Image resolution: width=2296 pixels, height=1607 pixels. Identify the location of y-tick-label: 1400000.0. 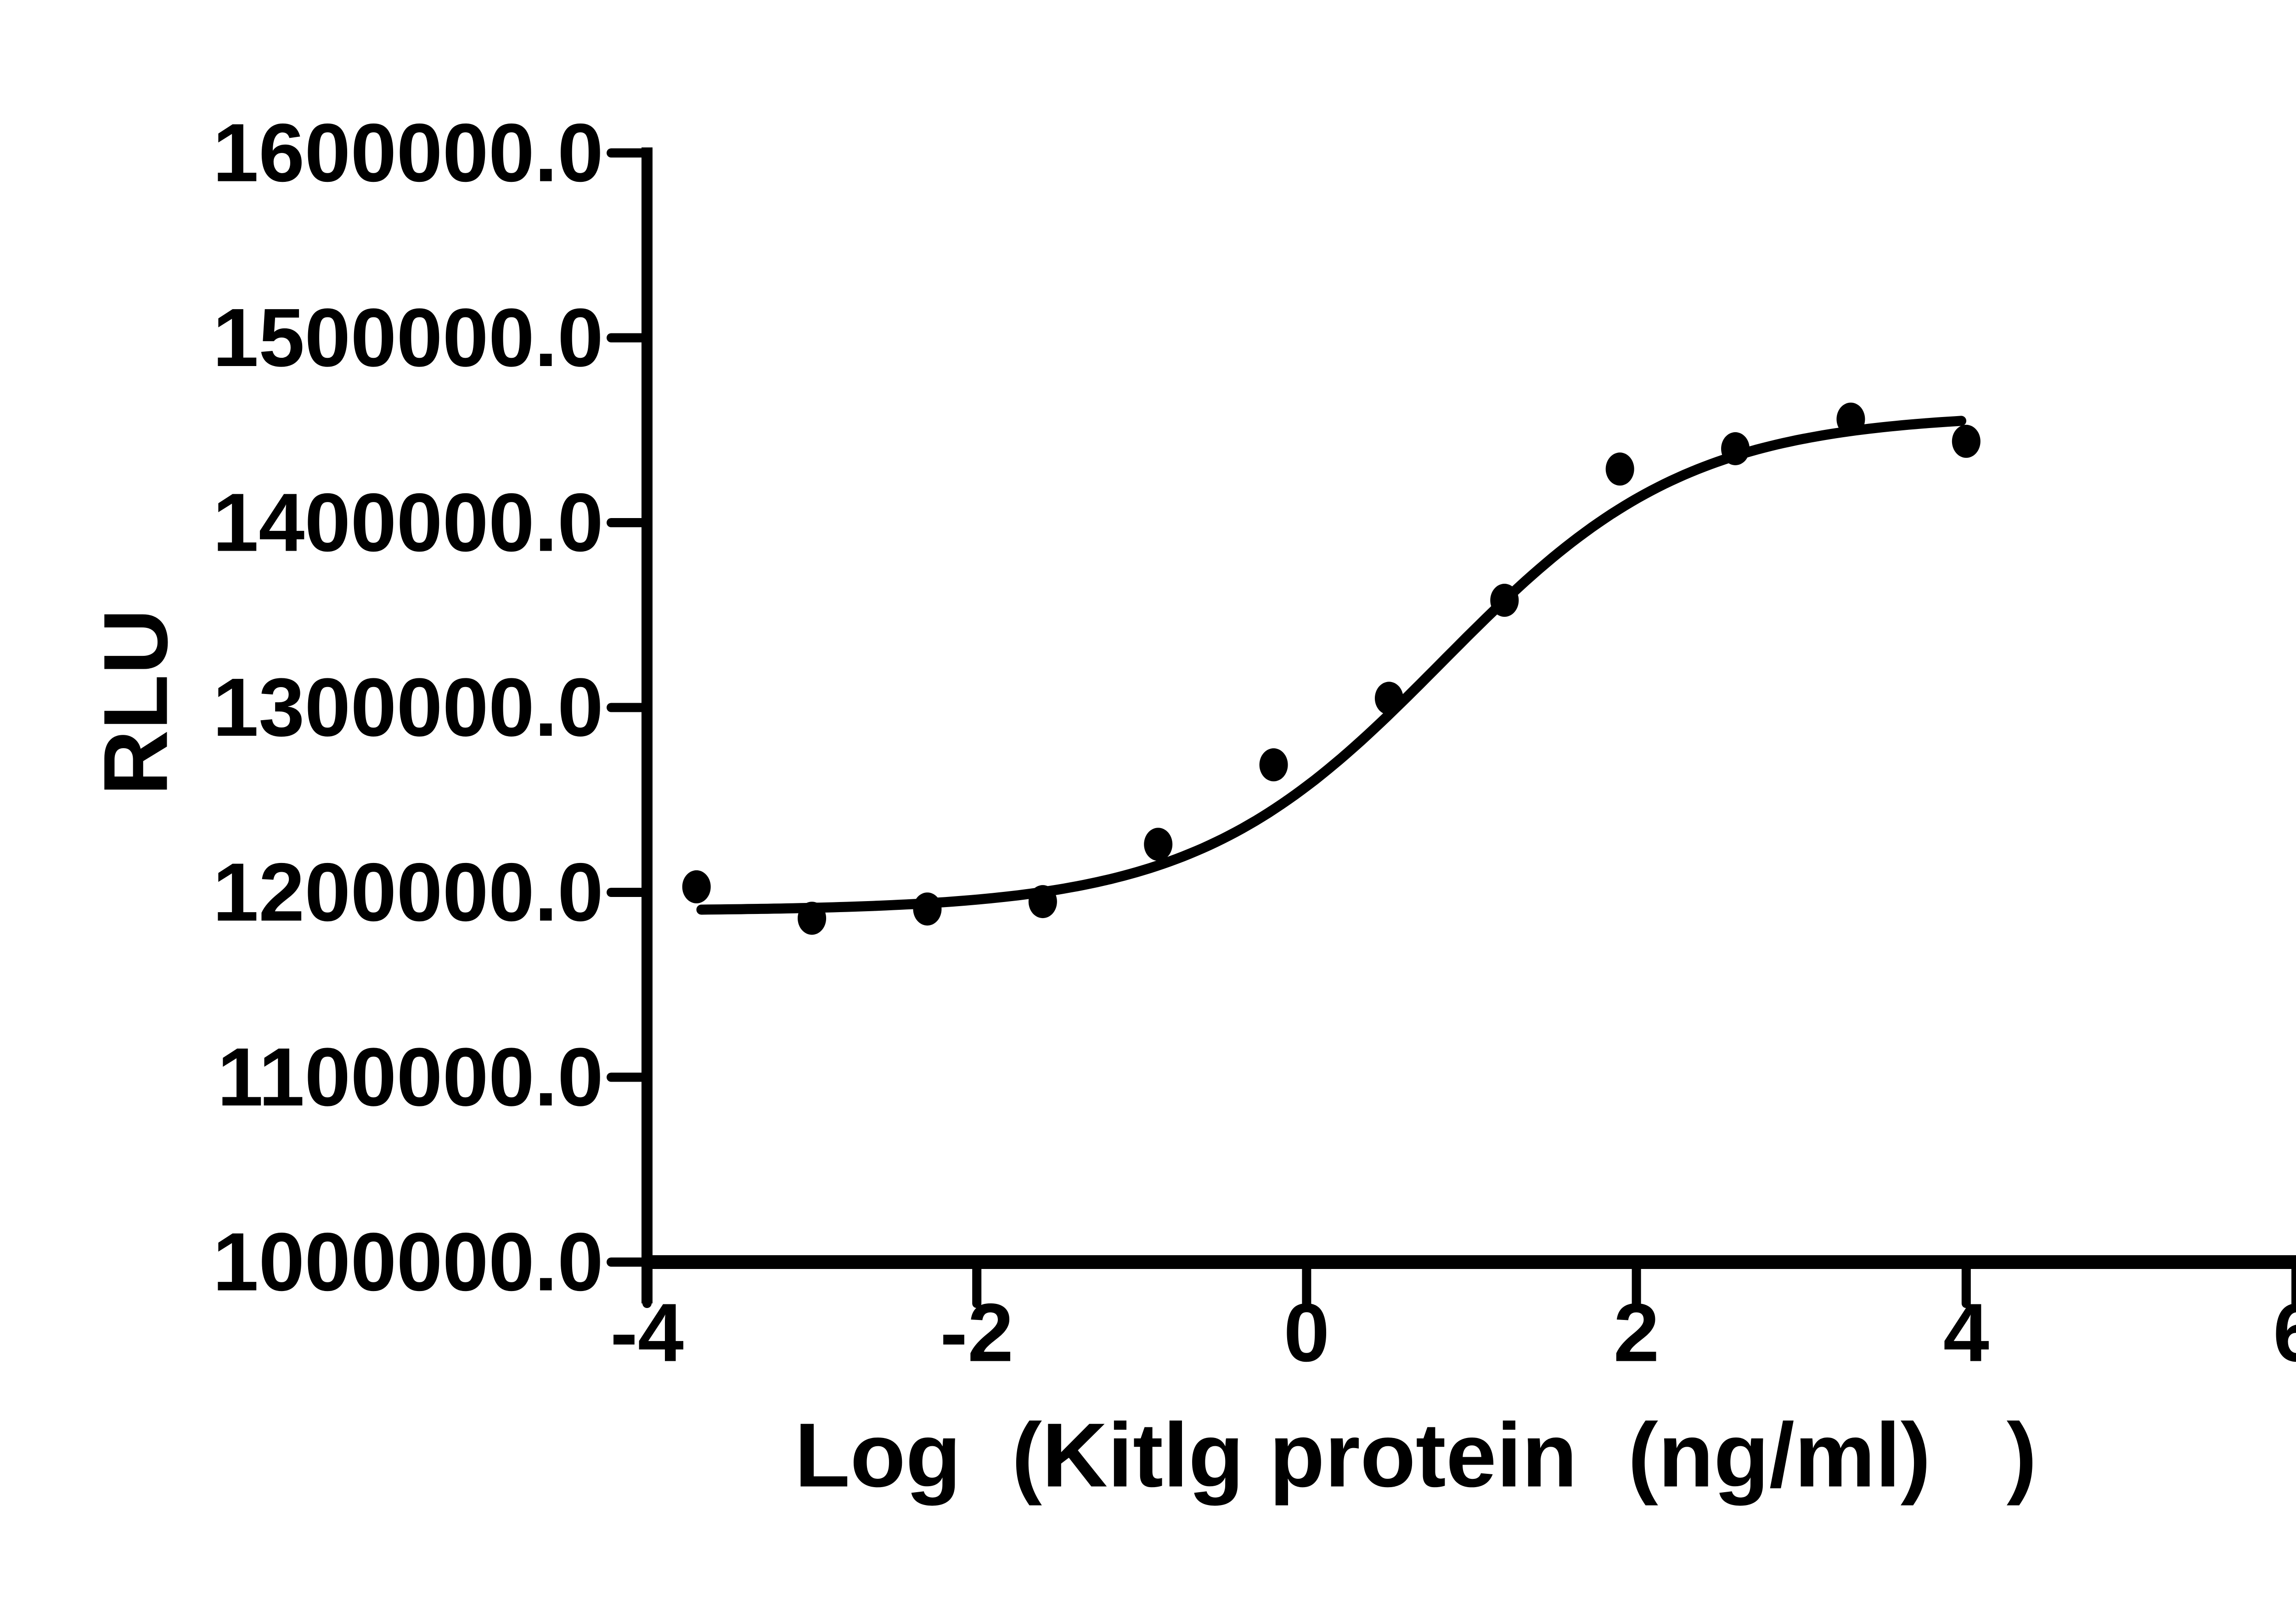
(408, 523).